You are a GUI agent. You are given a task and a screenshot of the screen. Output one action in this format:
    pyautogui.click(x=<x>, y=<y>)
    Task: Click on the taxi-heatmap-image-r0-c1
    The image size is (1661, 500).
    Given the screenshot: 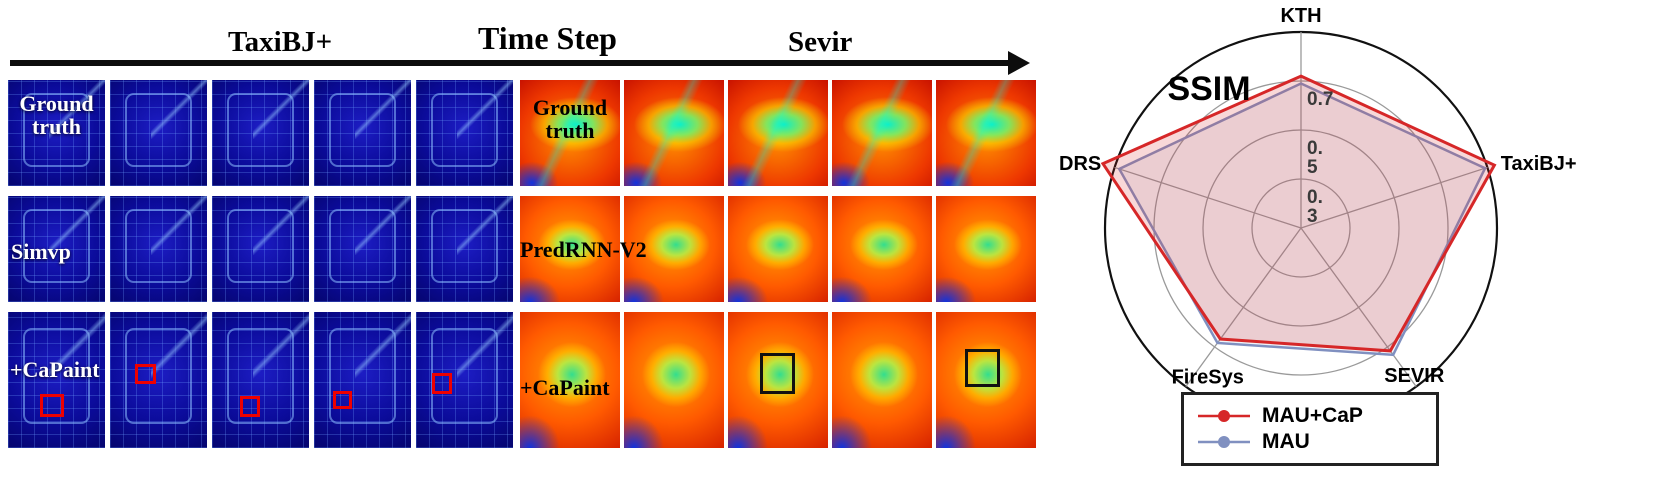 What is the action you would take?
    pyautogui.click(x=158, y=133)
    